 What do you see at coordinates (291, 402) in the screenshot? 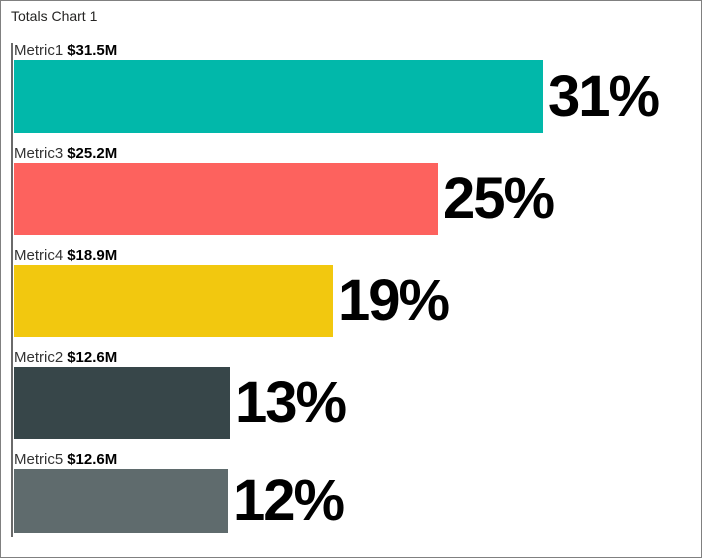
I see `percent-label: 13%` at bounding box center [291, 402].